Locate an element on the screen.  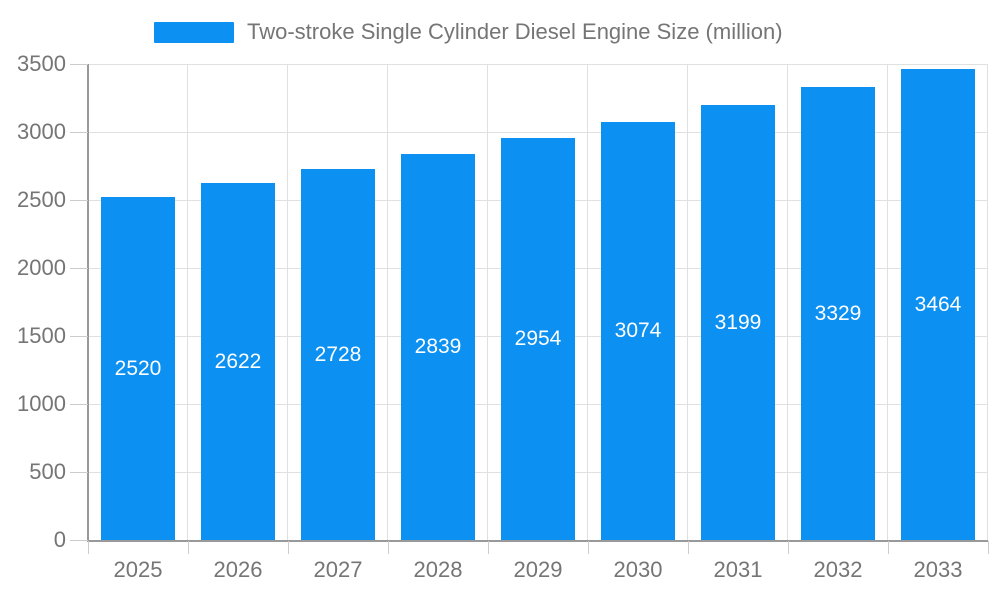
y-axis-tick-label: 500 is located at coordinates (47, 471).